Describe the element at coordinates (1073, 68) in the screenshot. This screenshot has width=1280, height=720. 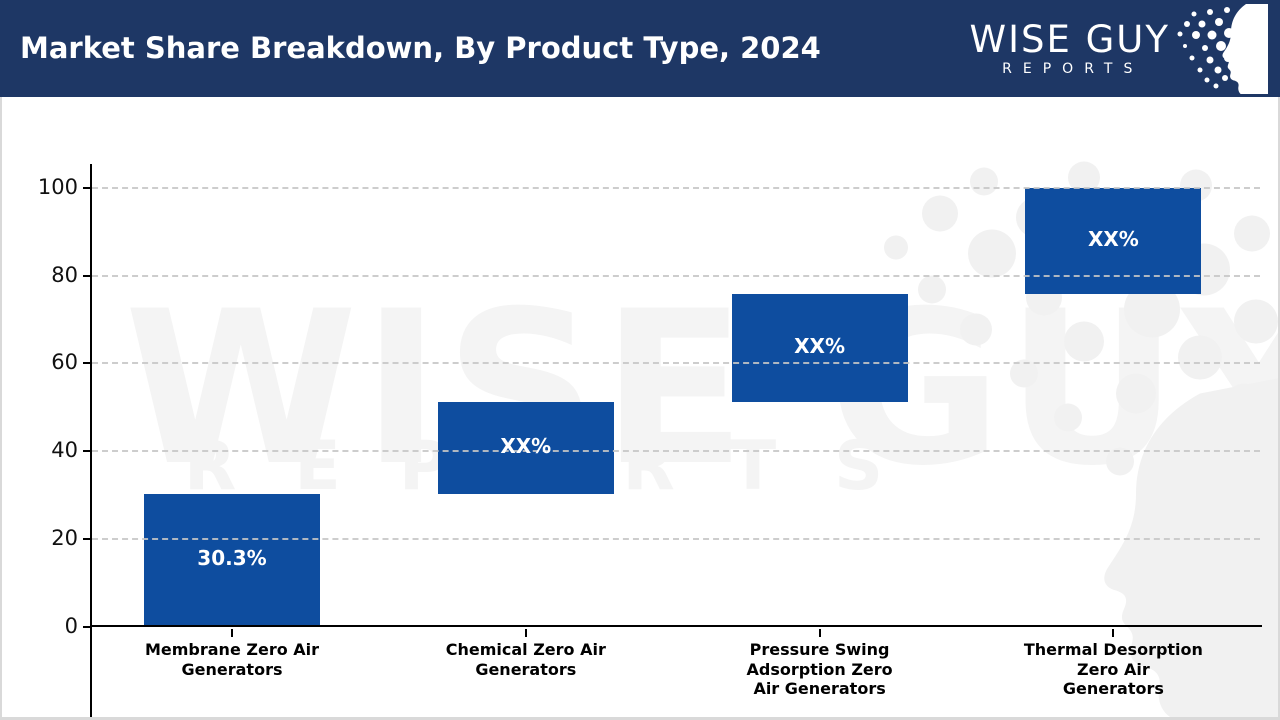
I see `logo-subtitle: REPORTS` at that location.